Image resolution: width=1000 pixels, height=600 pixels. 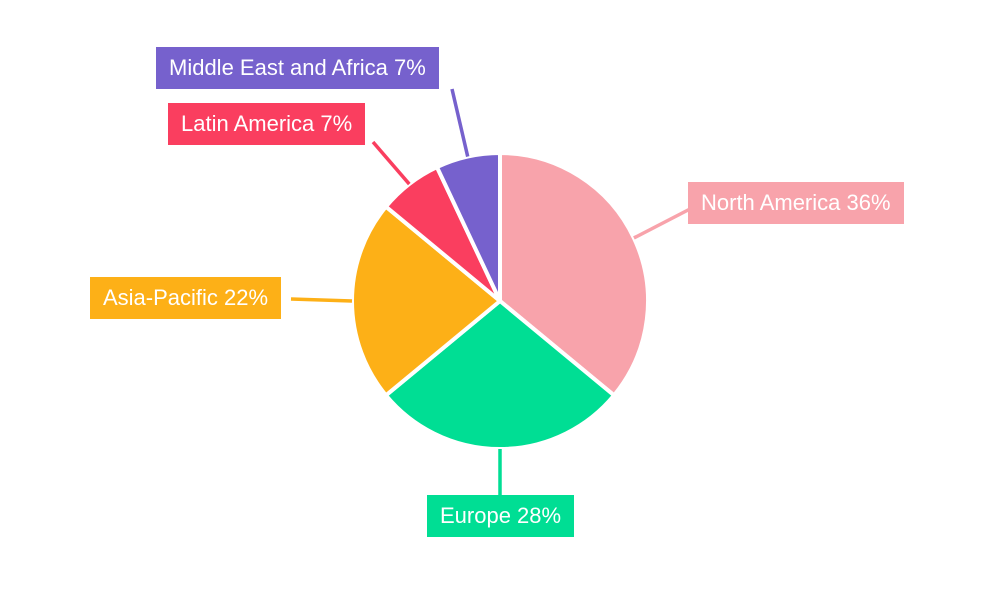 What do you see at coordinates (186, 298) in the screenshot?
I see `slice-label-asia-pacific: Asia-Pacific 22%` at bounding box center [186, 298].